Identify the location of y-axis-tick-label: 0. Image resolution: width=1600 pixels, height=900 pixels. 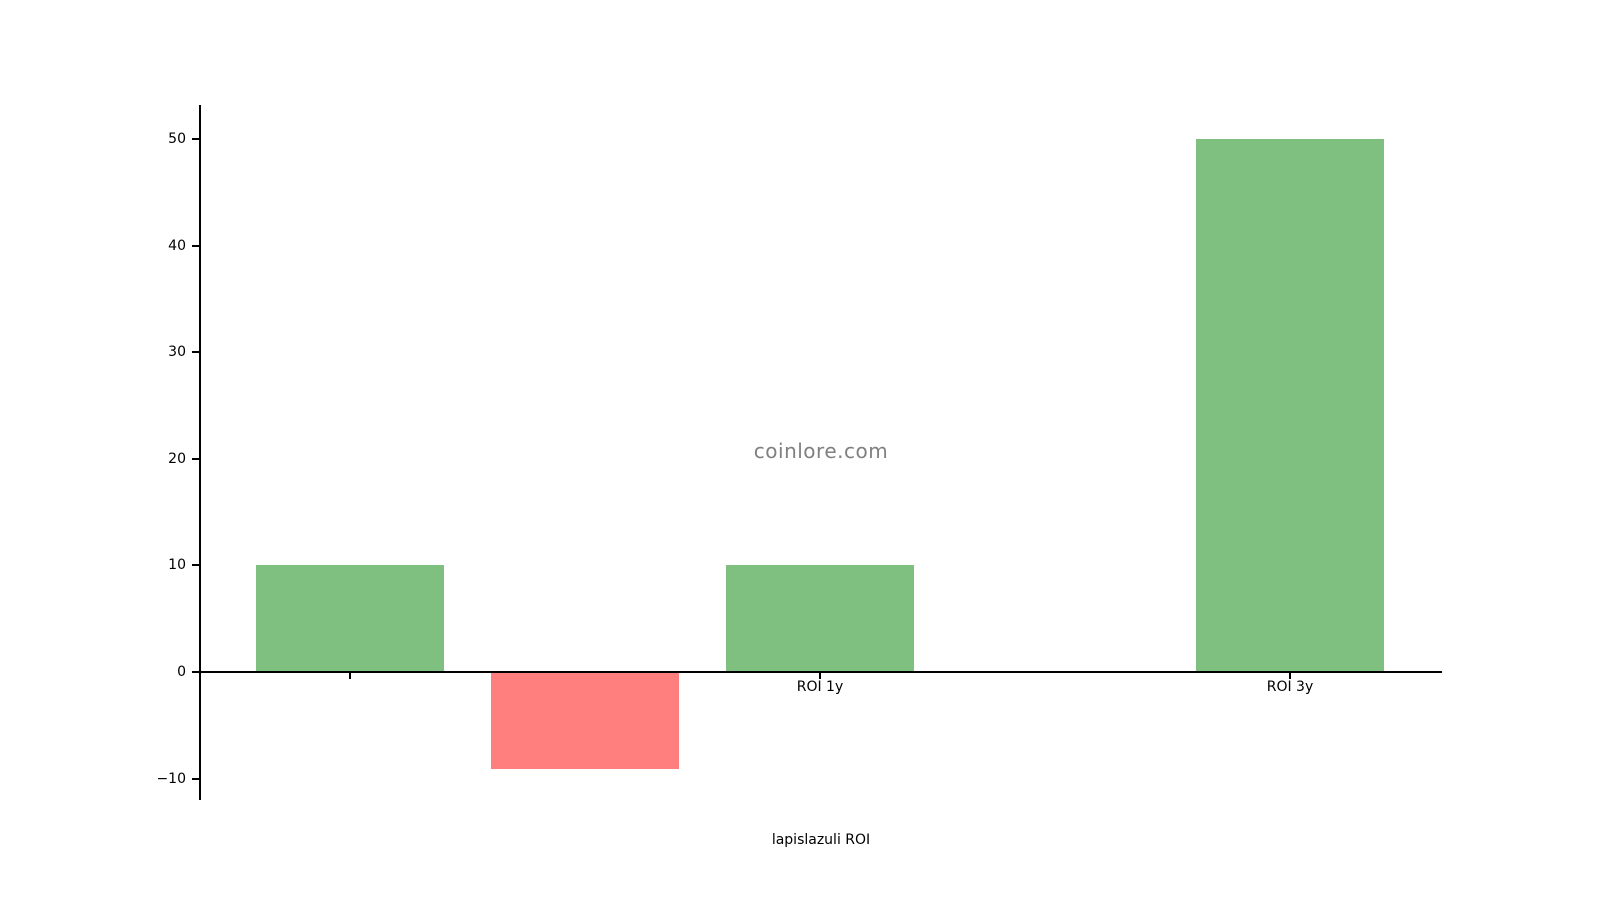
(181, 672).